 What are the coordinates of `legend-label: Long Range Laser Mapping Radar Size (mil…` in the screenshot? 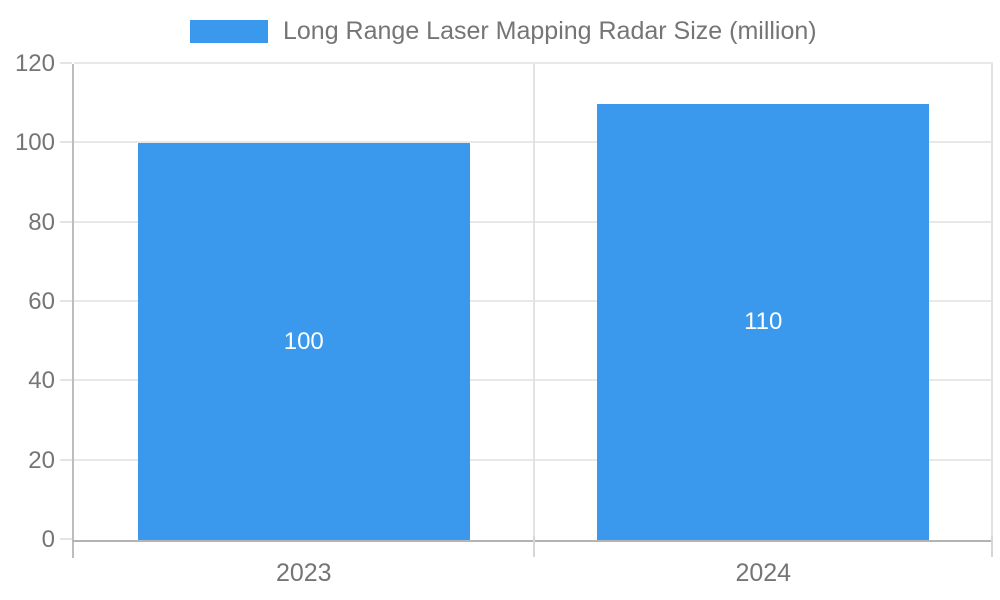 It's located at (550, 31).